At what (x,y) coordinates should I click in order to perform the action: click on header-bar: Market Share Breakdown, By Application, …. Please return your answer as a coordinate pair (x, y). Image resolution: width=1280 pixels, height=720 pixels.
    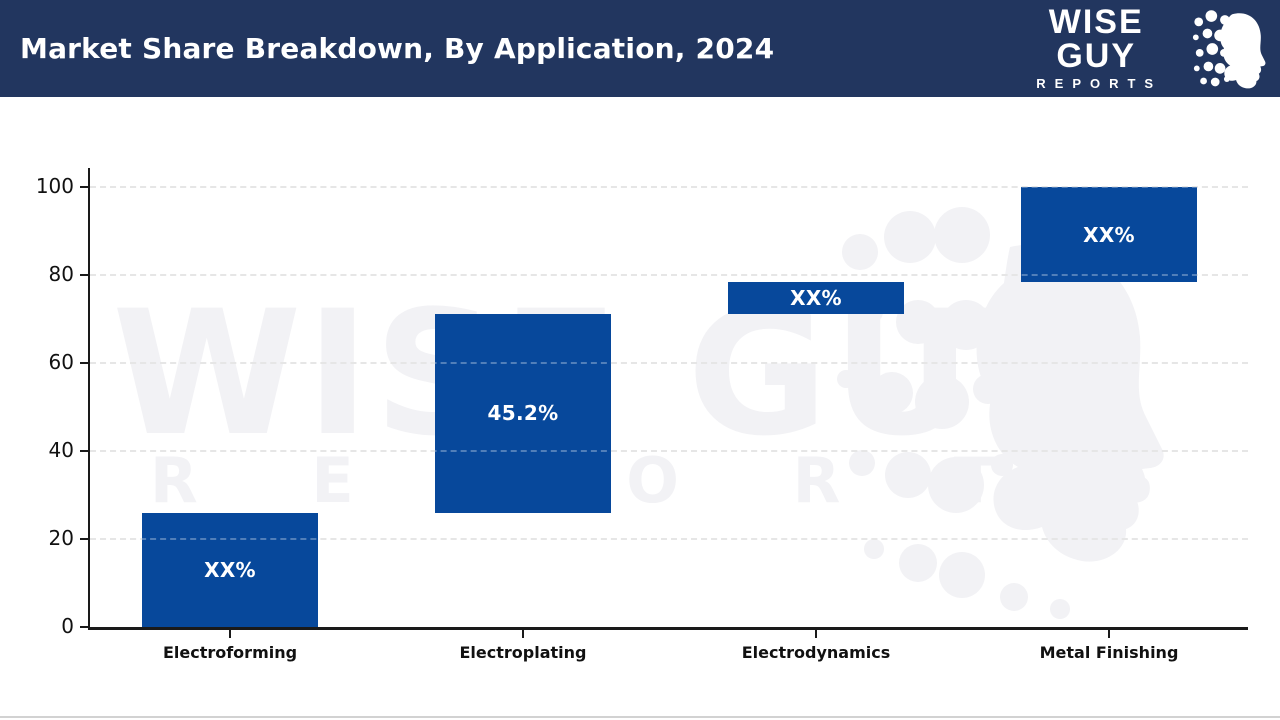
    Looking at the image, I should click on (640, 48).